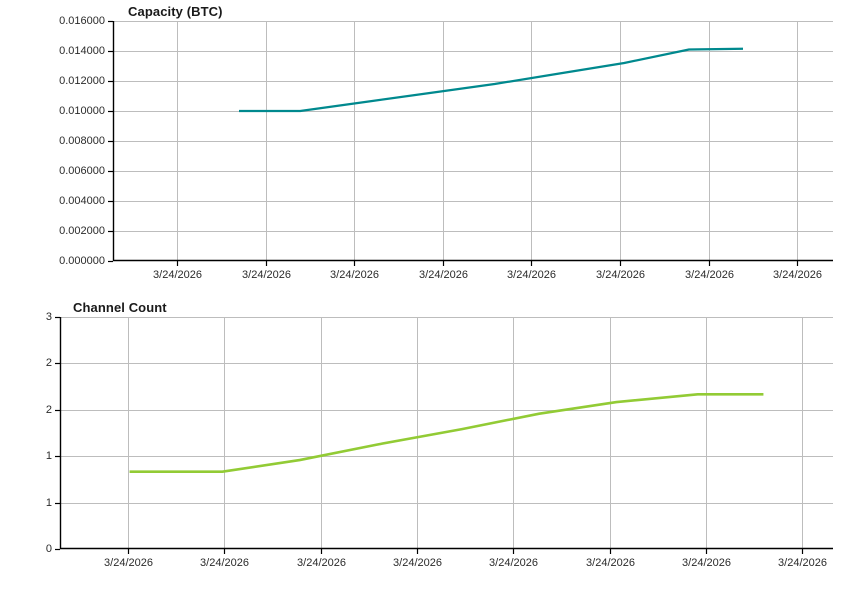 This screenshot has width=860, height=600. Describe the element at coordinates (82, 111) in the screenshot. I see `y-tick-label: 0.010000` at that location.